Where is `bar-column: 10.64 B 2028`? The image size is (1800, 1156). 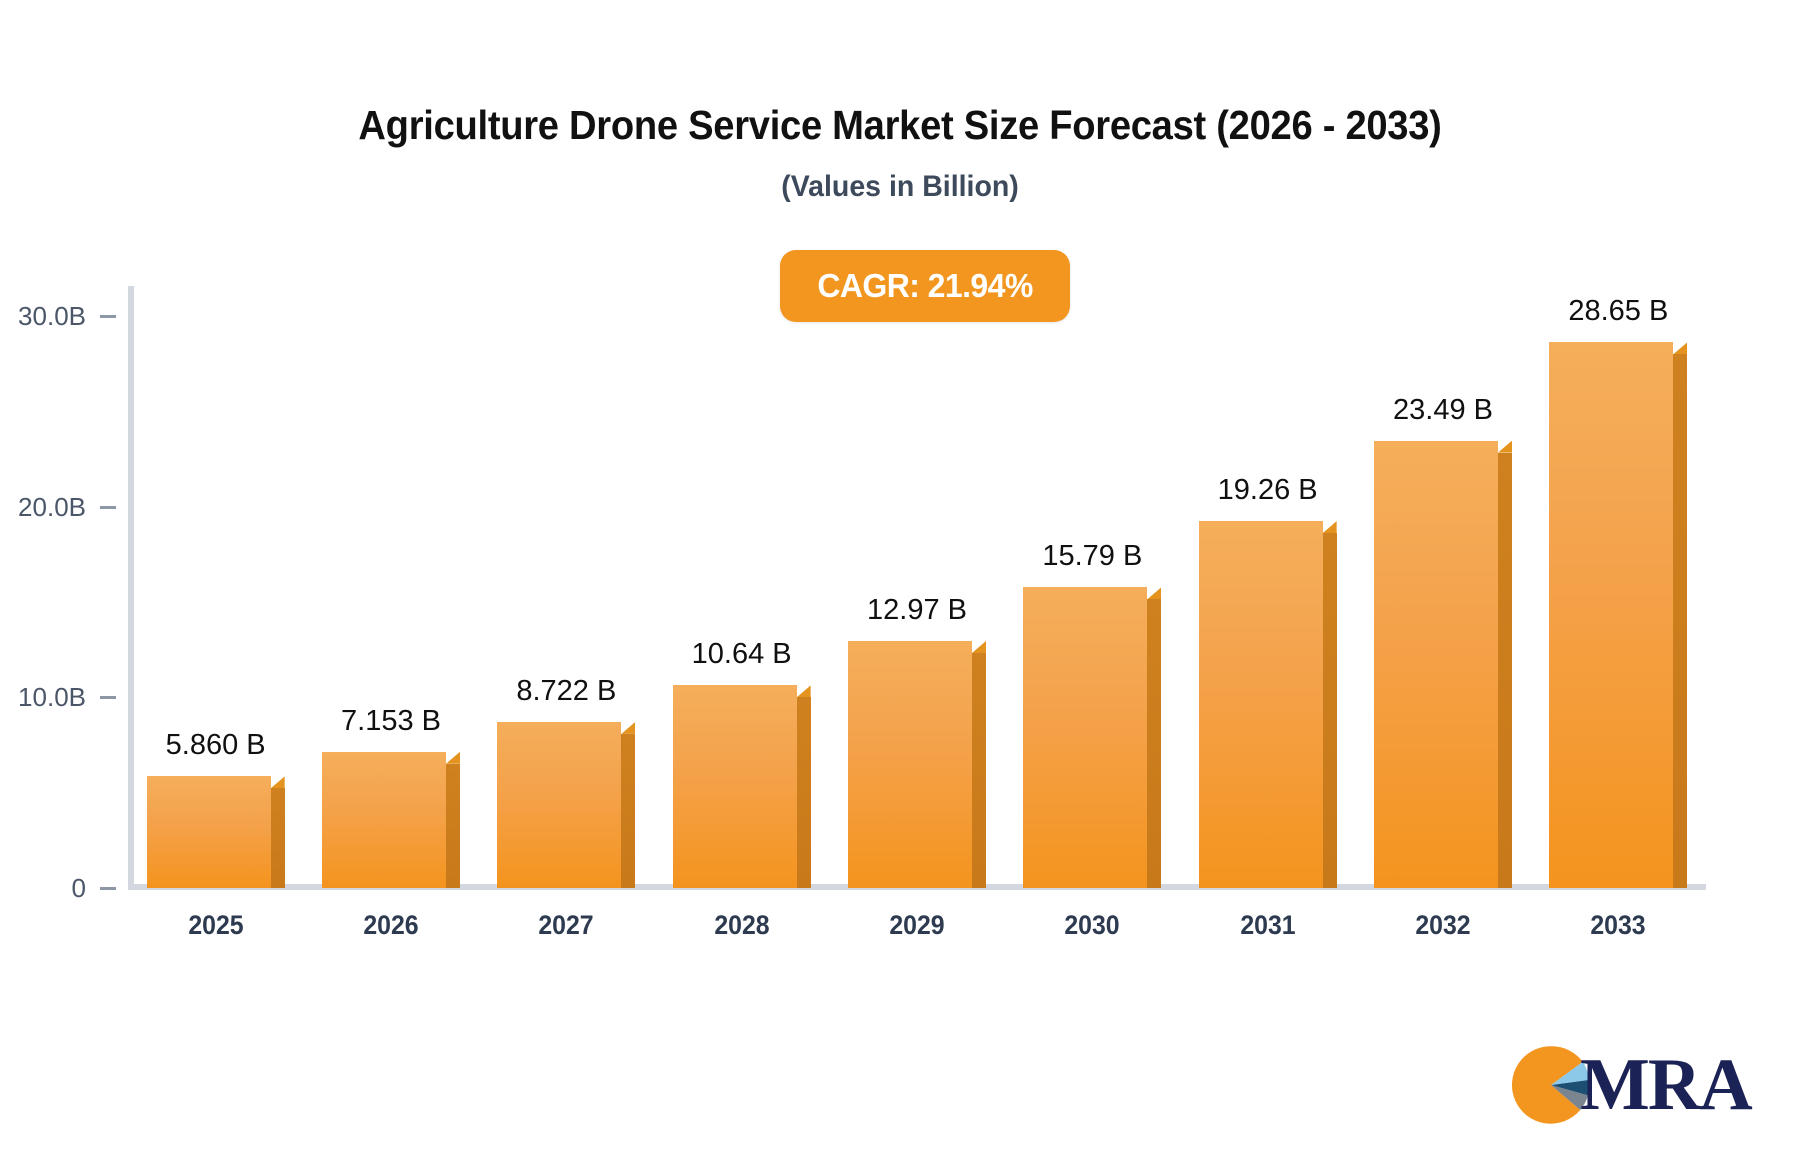
bar-column: 10.64 B 2028 is located at coordinates (741, 789).